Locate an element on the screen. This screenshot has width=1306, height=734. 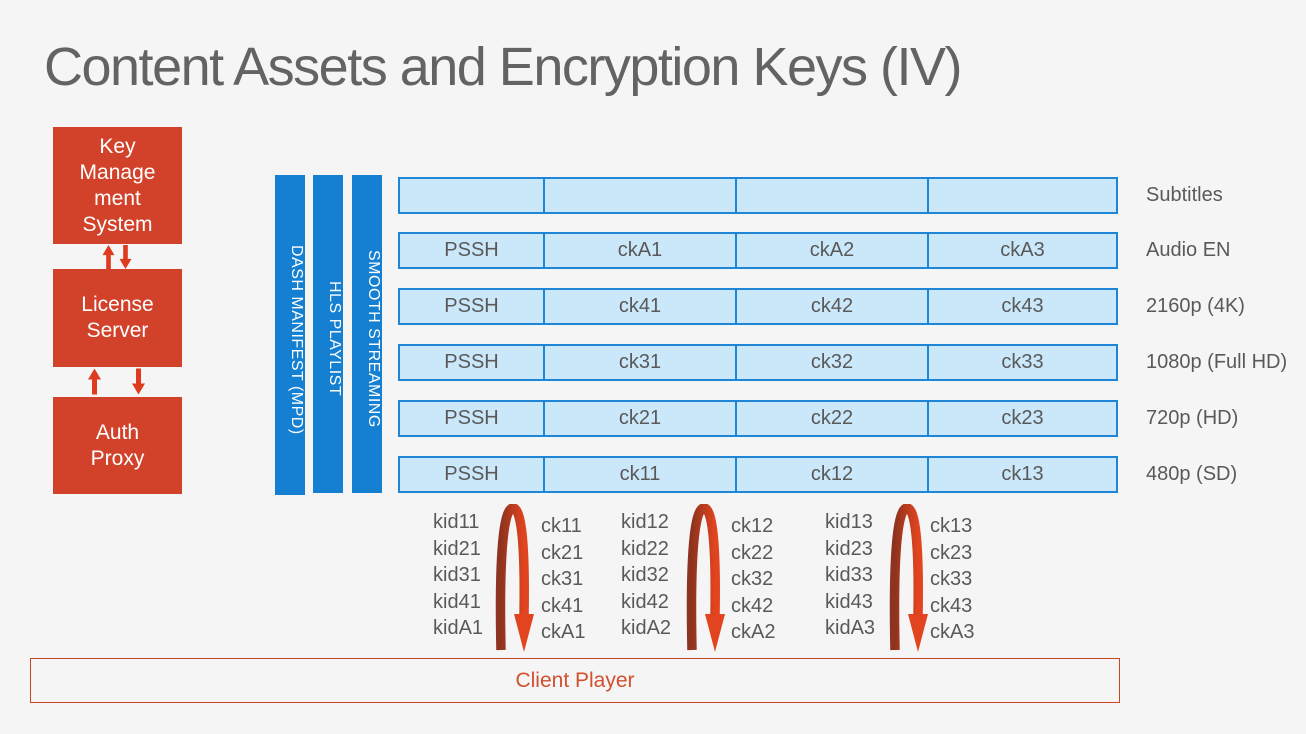
table-cell: ck33 is located at coordinates (1021, 362).